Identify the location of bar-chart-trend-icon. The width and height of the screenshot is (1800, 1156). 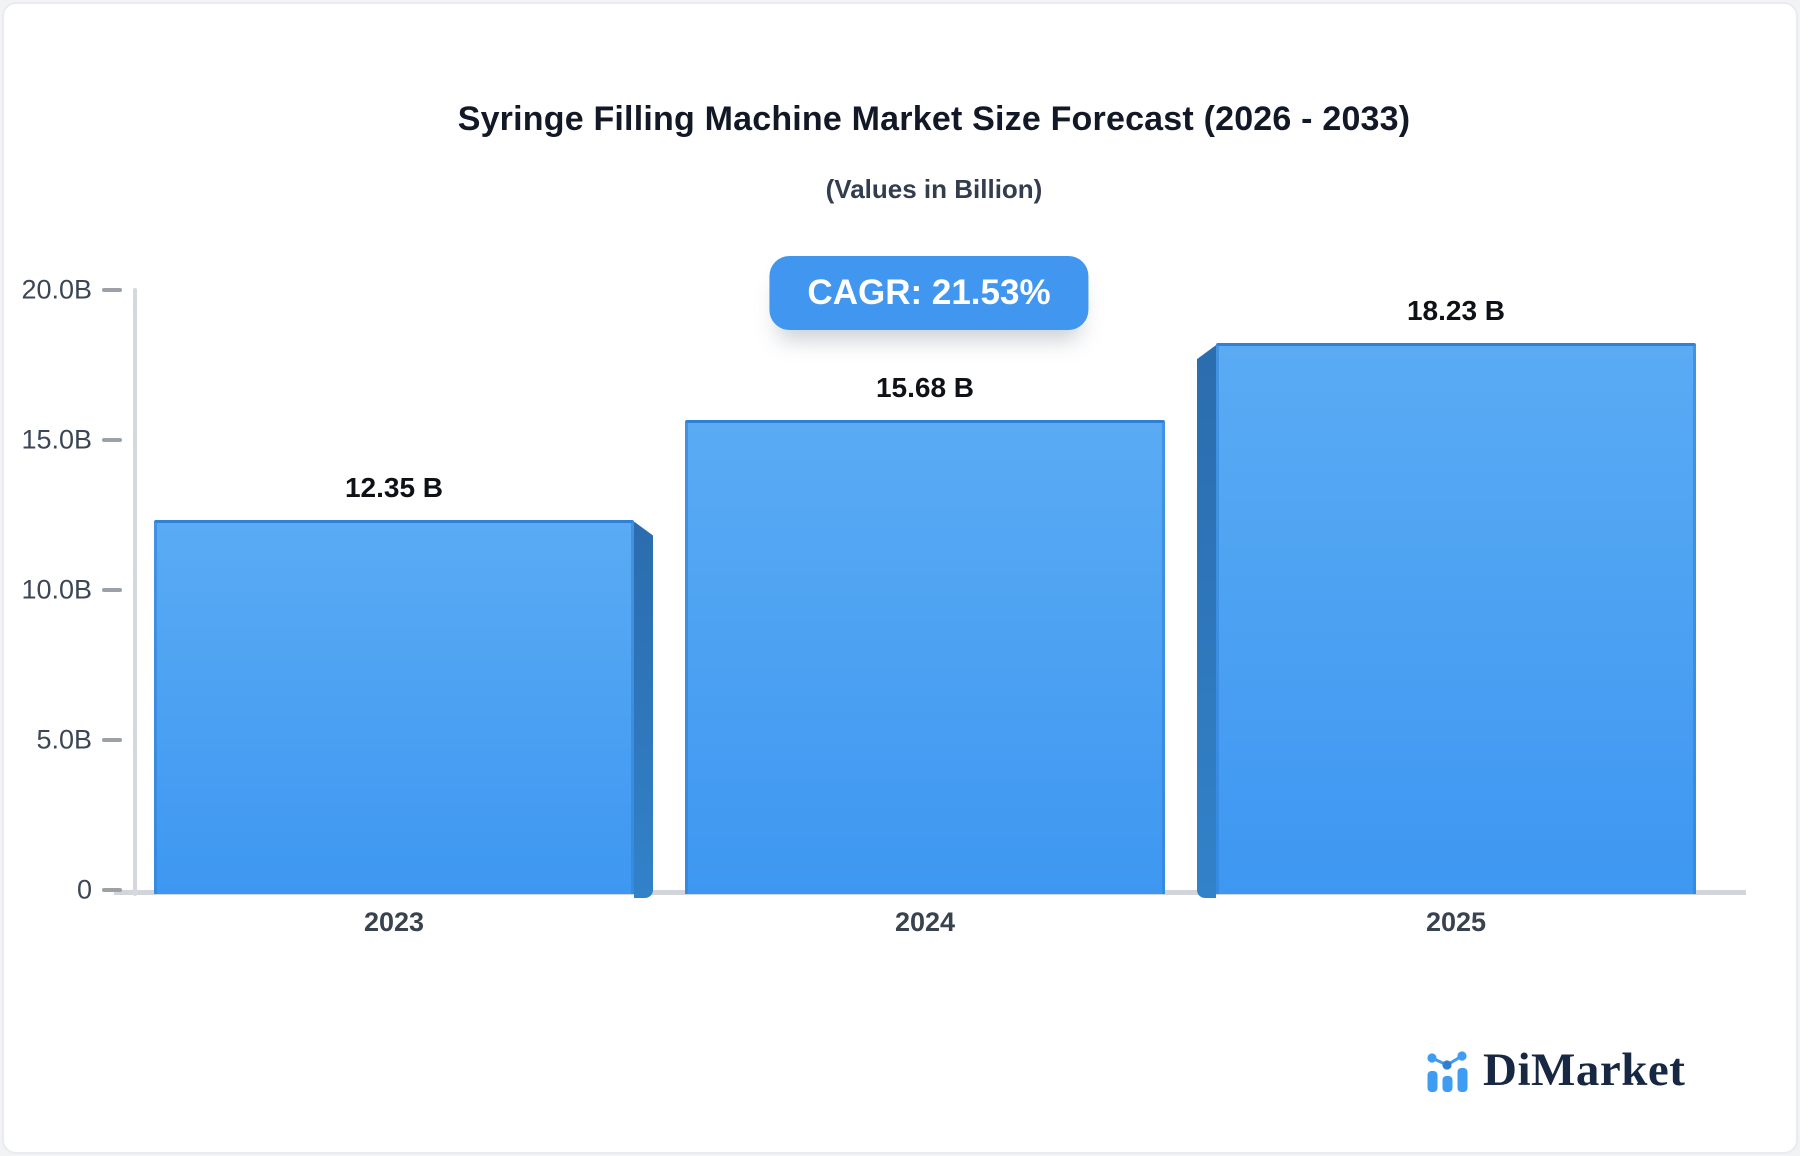
(1447, 1071).